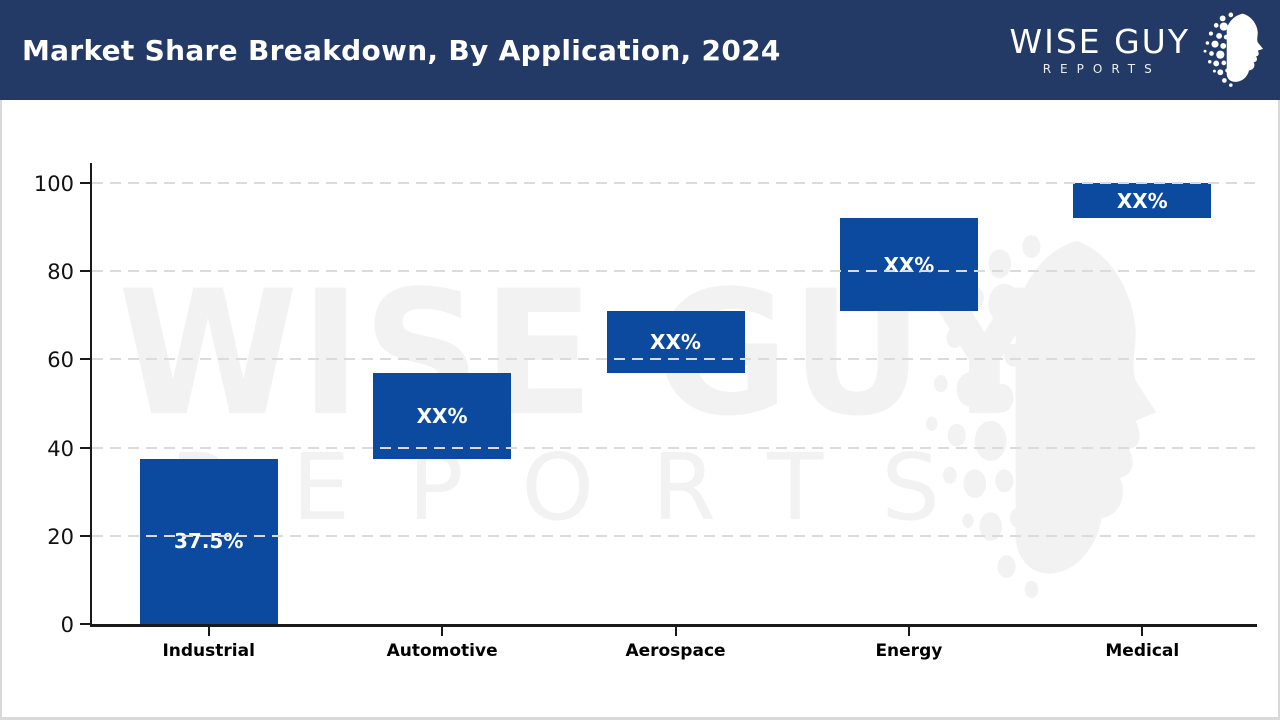 The height and width of the screenshot is (720, 1280). I want to click on y-tick-label-80: 80, so click(60, 272).